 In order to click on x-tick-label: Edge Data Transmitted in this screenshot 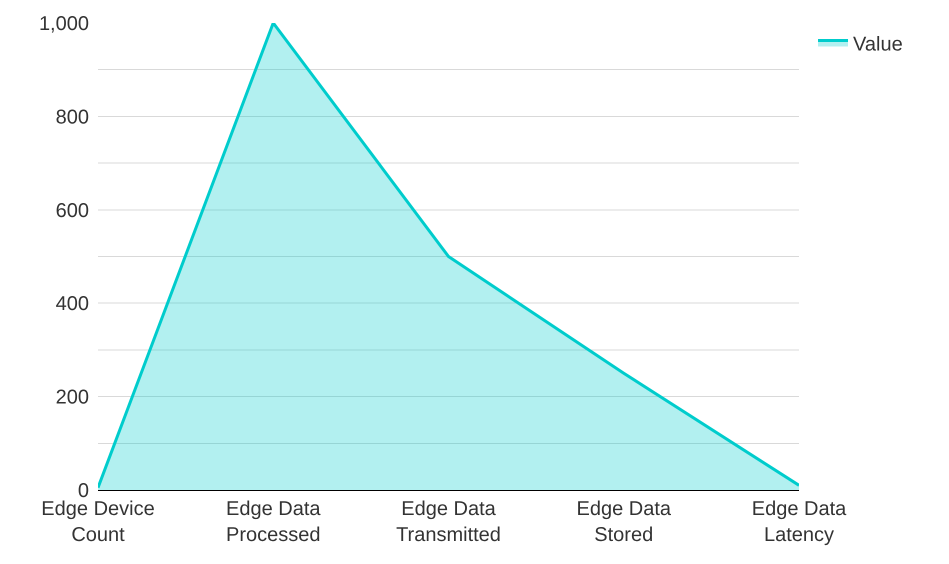, I will do `click(448, 522)`.